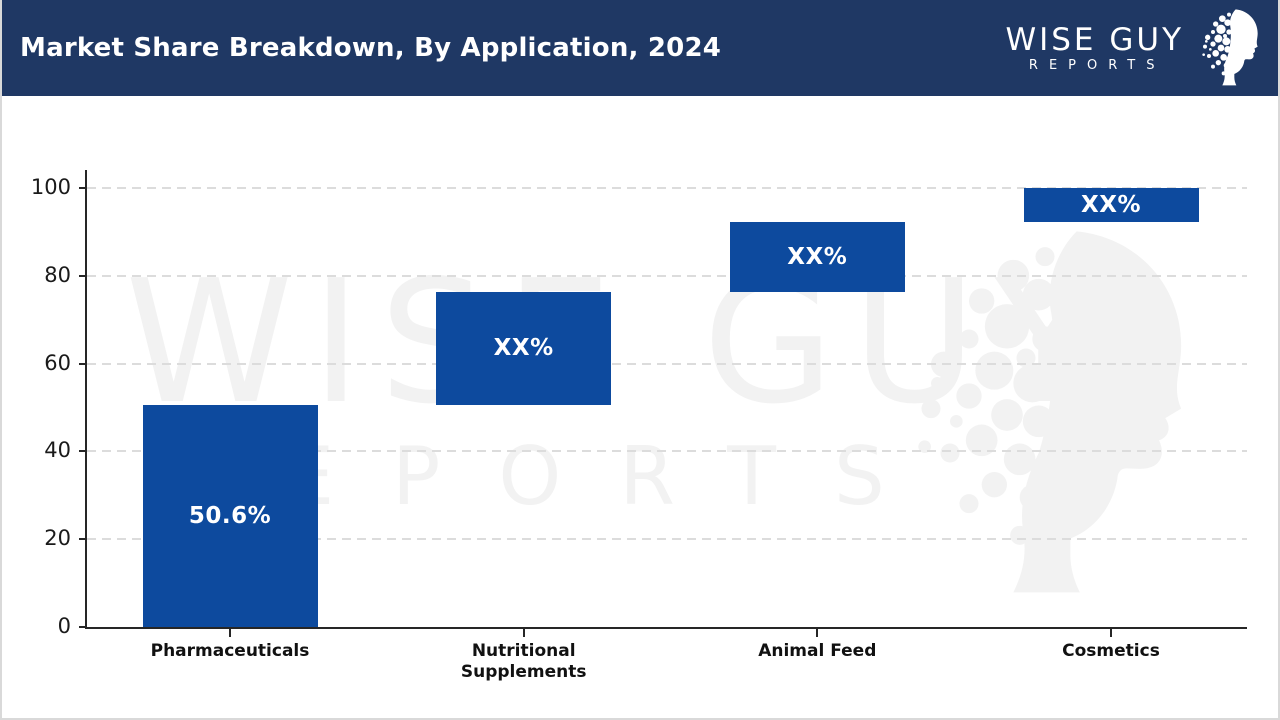 This screenshot has width=1280, height=720. I want to click on bar-nutritional-supplements: XX%, so click(524, 348).